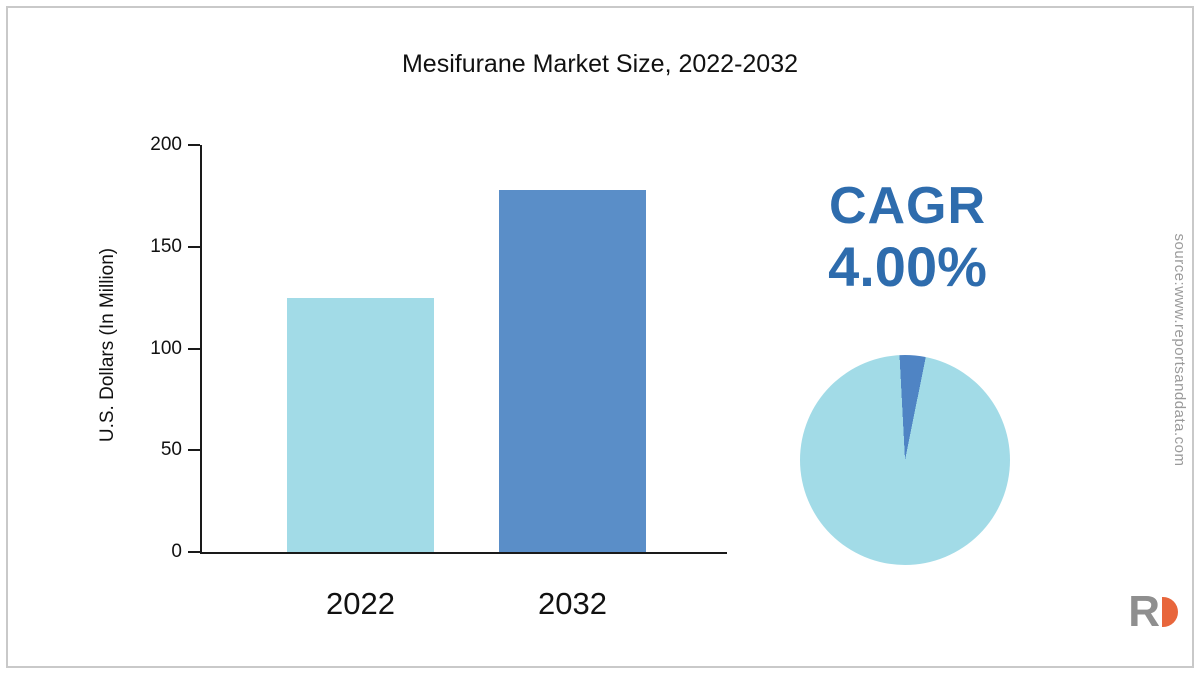  What do you see at coordinates (176, 551) in the screenshot?
I see `y-tick-label: 0` at bounding box center [176, 551].